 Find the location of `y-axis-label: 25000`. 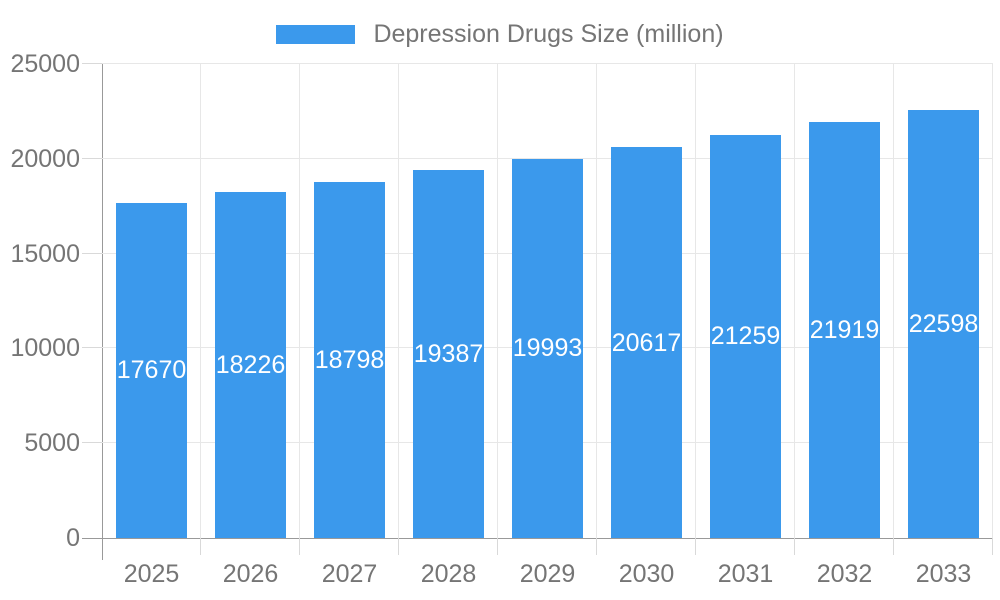

y-axis-label: 25000 is located at coordinates (45, 64).